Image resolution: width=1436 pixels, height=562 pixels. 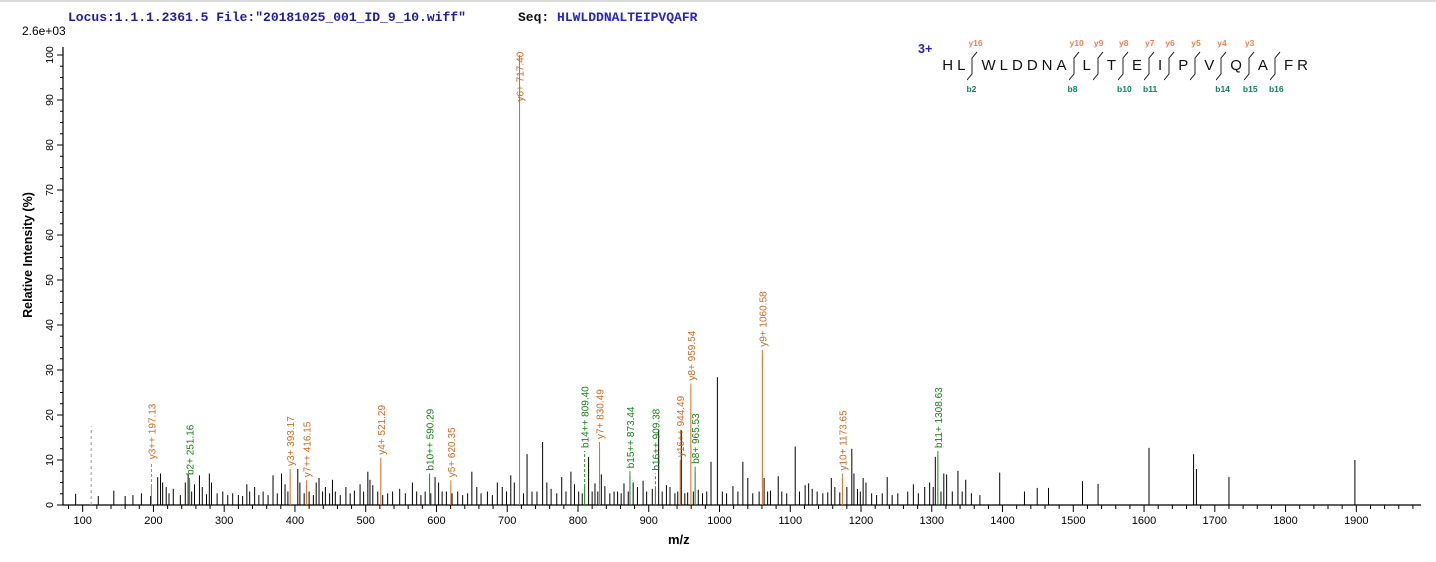 I want to click on b-ion-label: b15, so click(x=1250, y=89).